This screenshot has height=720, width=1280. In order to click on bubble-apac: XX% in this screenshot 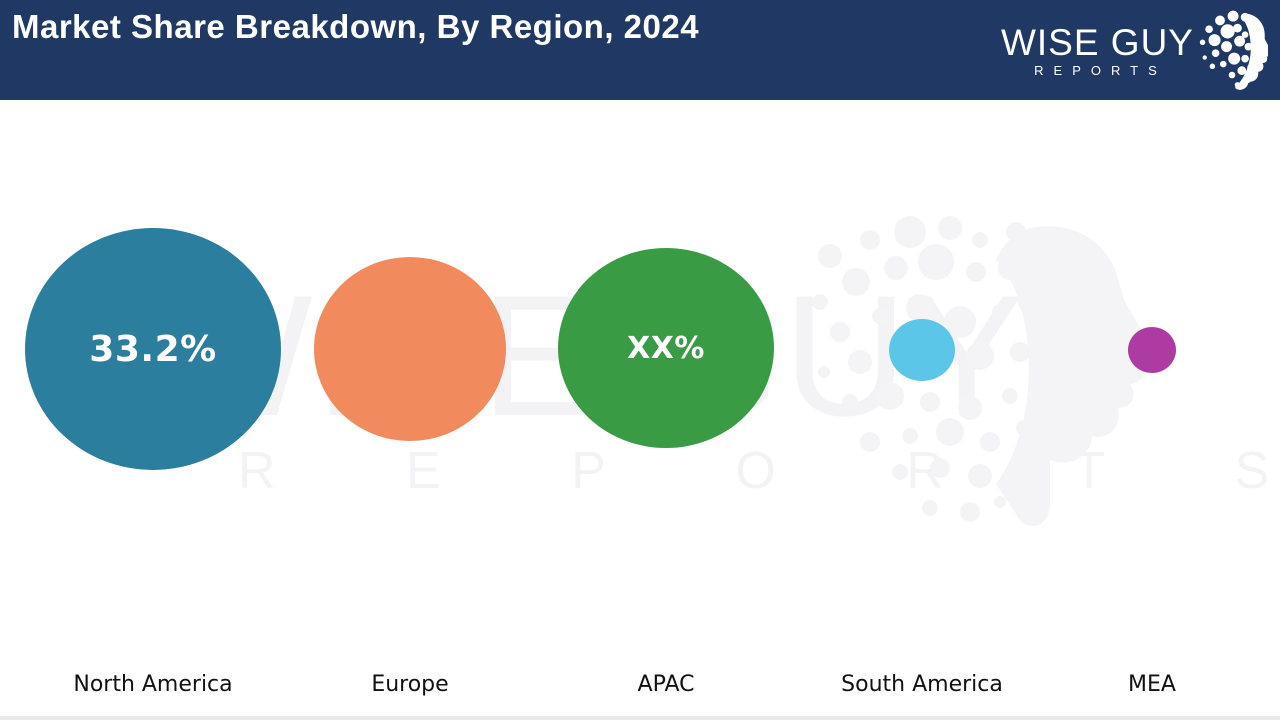, I will do `click(666, 348)`.